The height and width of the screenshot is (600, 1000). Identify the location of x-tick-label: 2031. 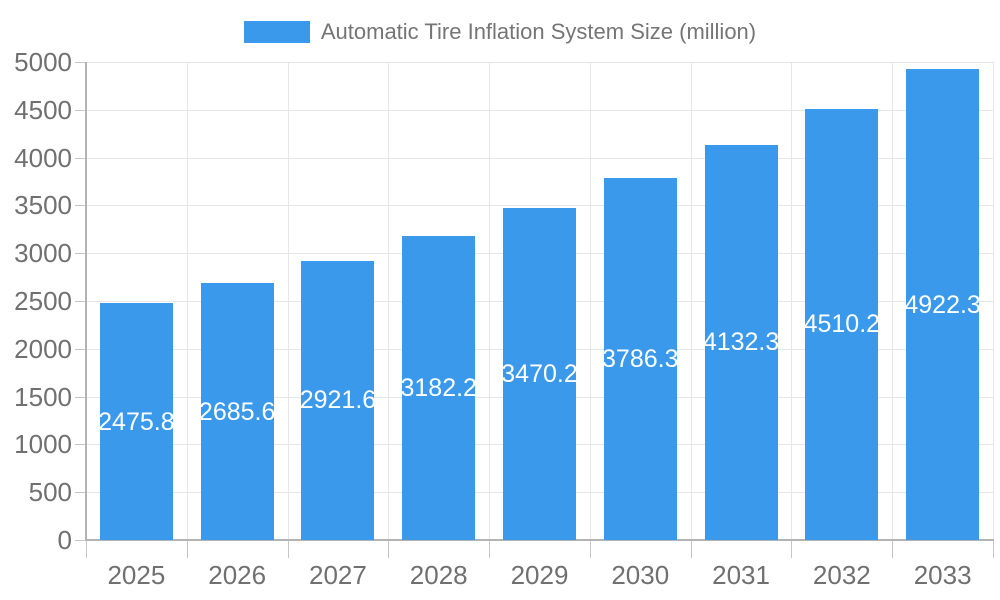
(741, 575).